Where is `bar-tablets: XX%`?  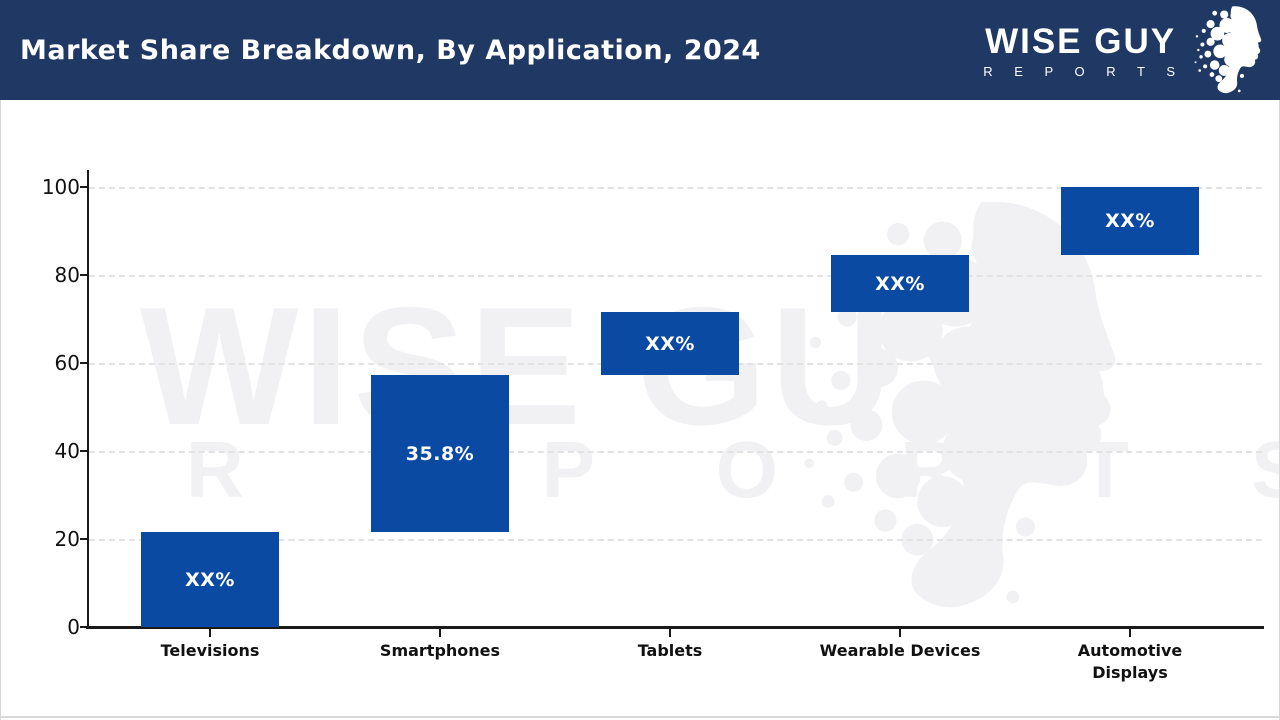
bar-tablets: XX% is located at coordinates (670, 343).